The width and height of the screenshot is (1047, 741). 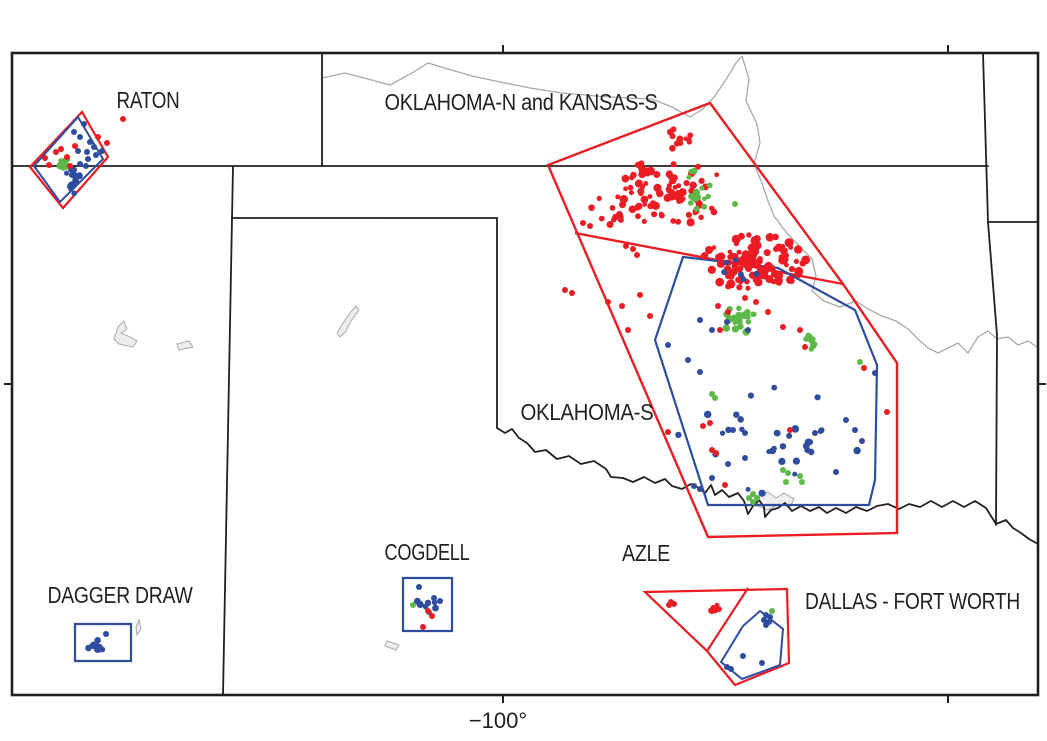 What do you see at coordinates (727, 619) in the screenshot?
I see `region-azle-divider` at bounding box center [727, 619].